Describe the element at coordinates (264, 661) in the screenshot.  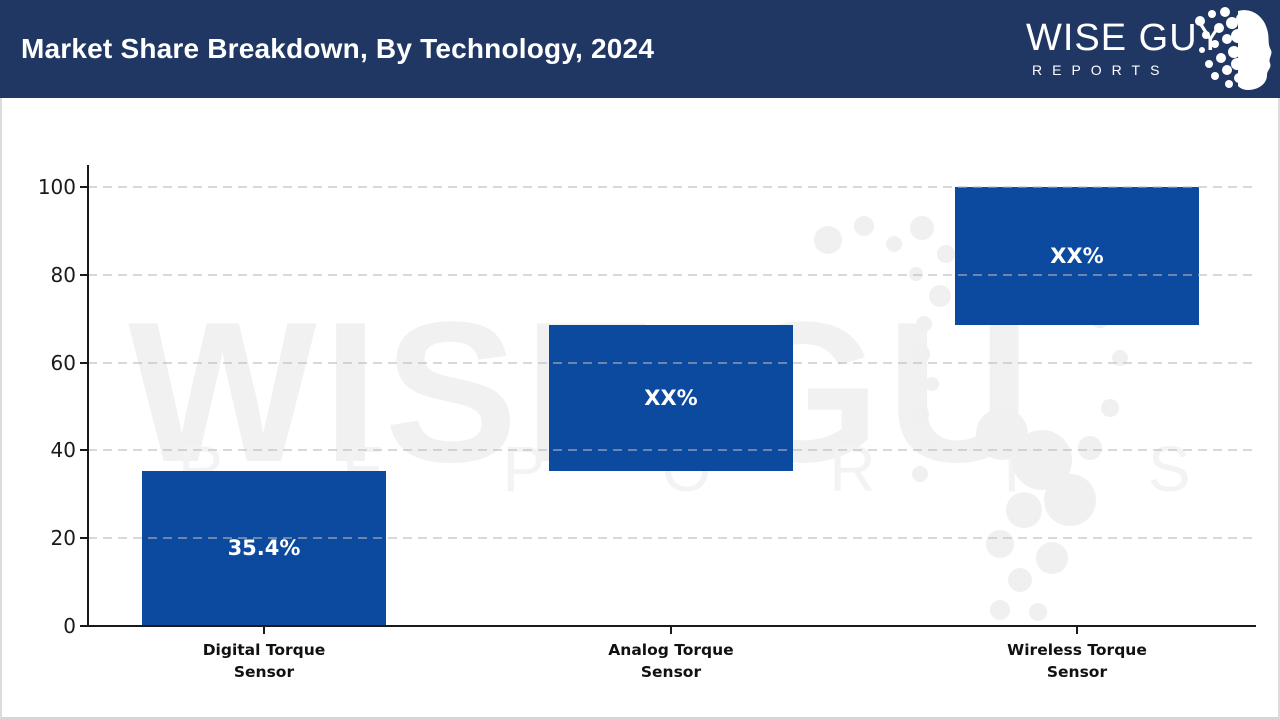
I see `x-category-label: Digital Torque Sensor` at that location.